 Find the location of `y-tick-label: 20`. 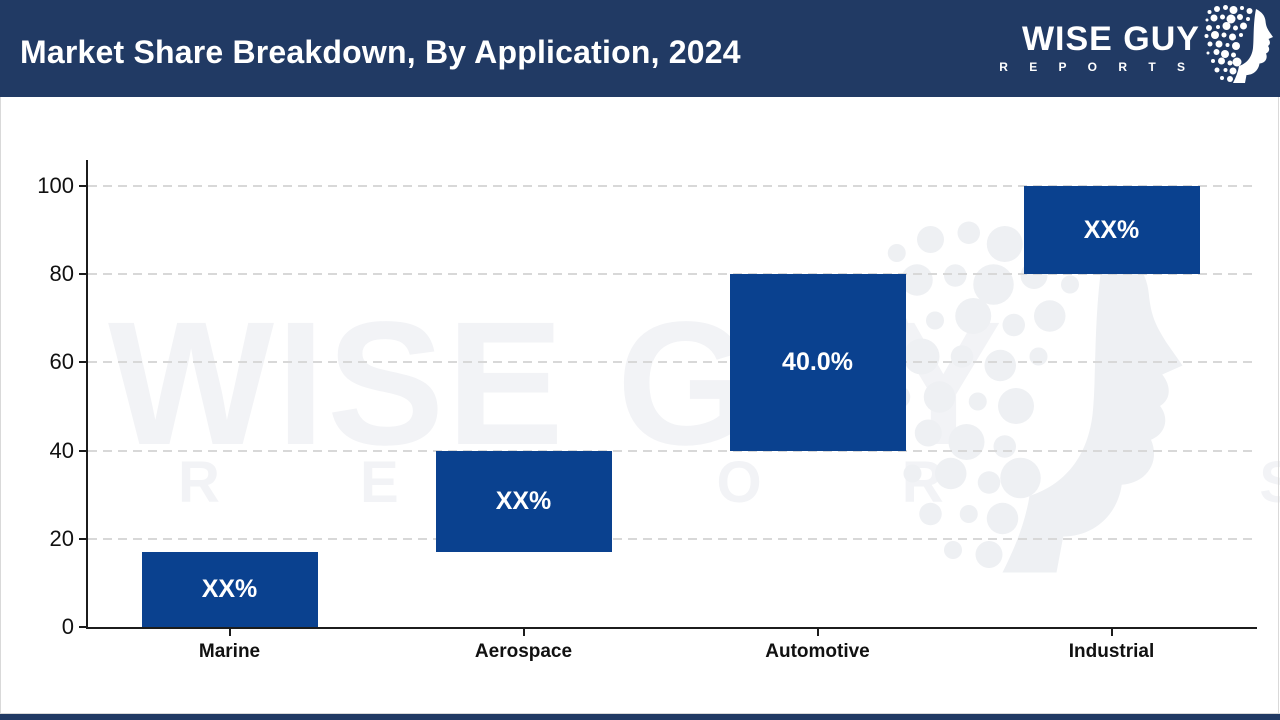

y-tick-label: 20 is located at coordinates (61, 538).